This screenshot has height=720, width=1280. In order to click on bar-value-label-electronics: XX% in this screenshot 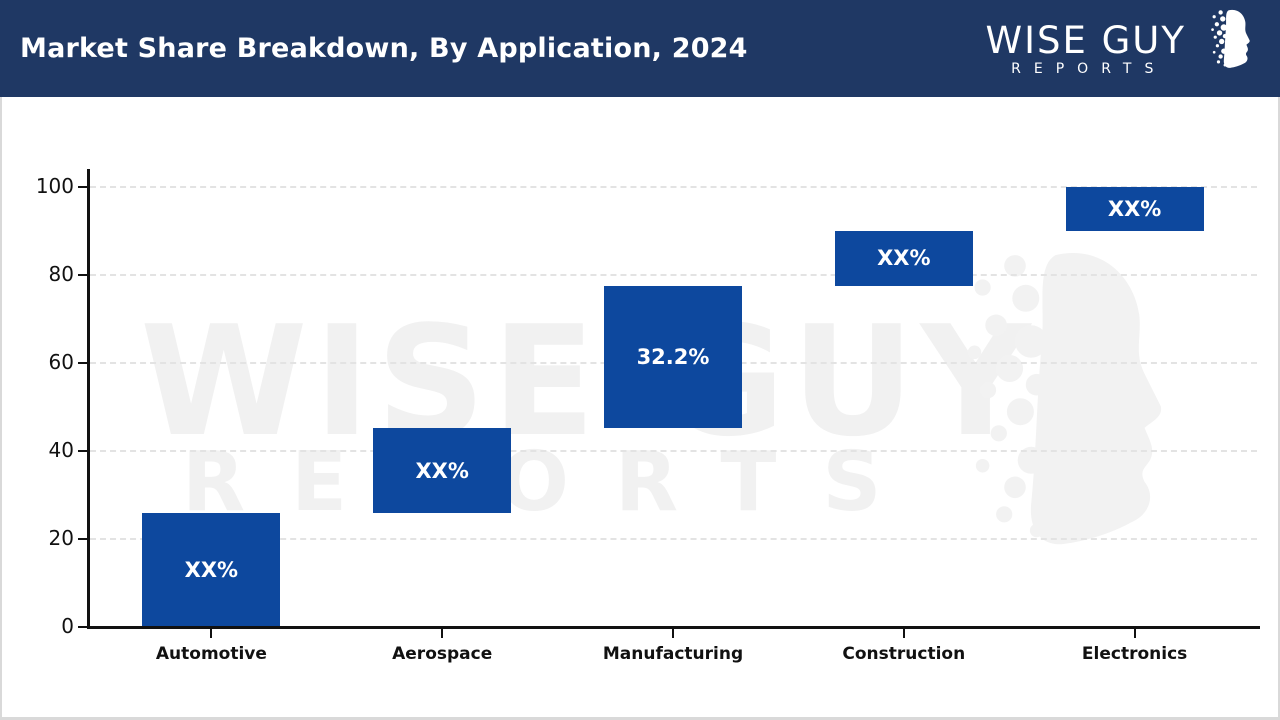, I will do `click(1134, 208)`.